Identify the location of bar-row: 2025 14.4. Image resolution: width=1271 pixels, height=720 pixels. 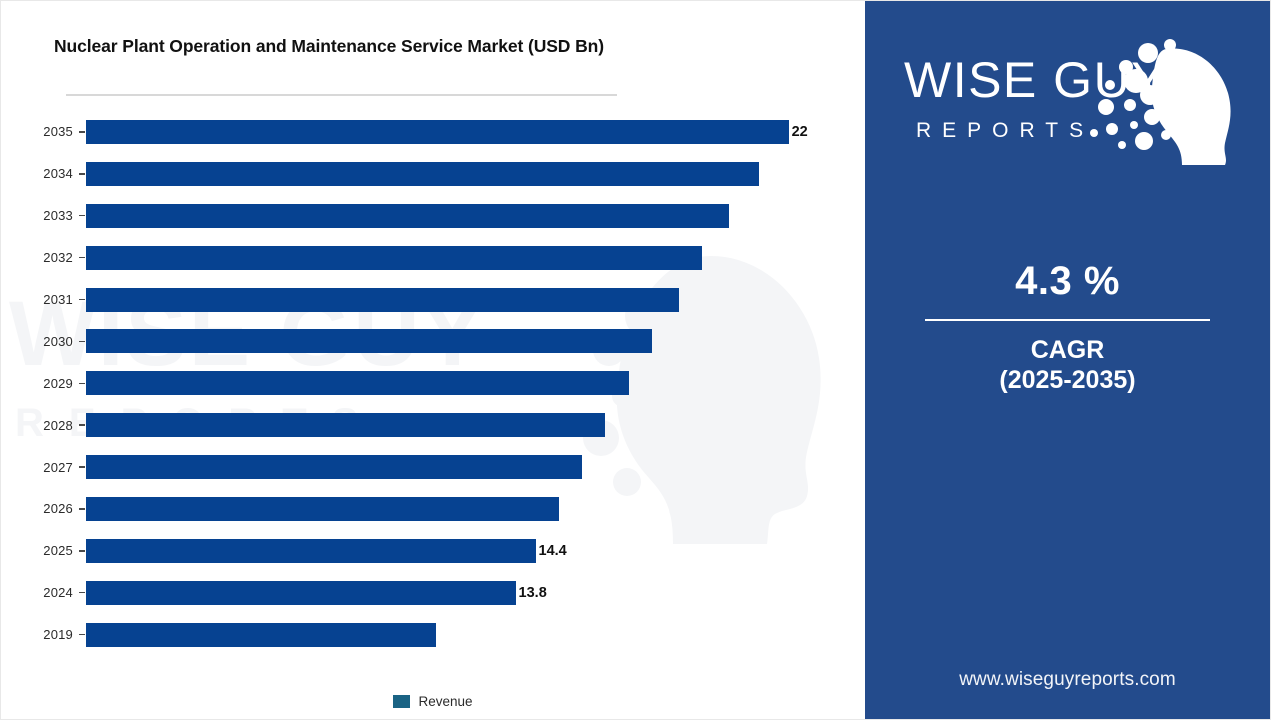
(433, 551).